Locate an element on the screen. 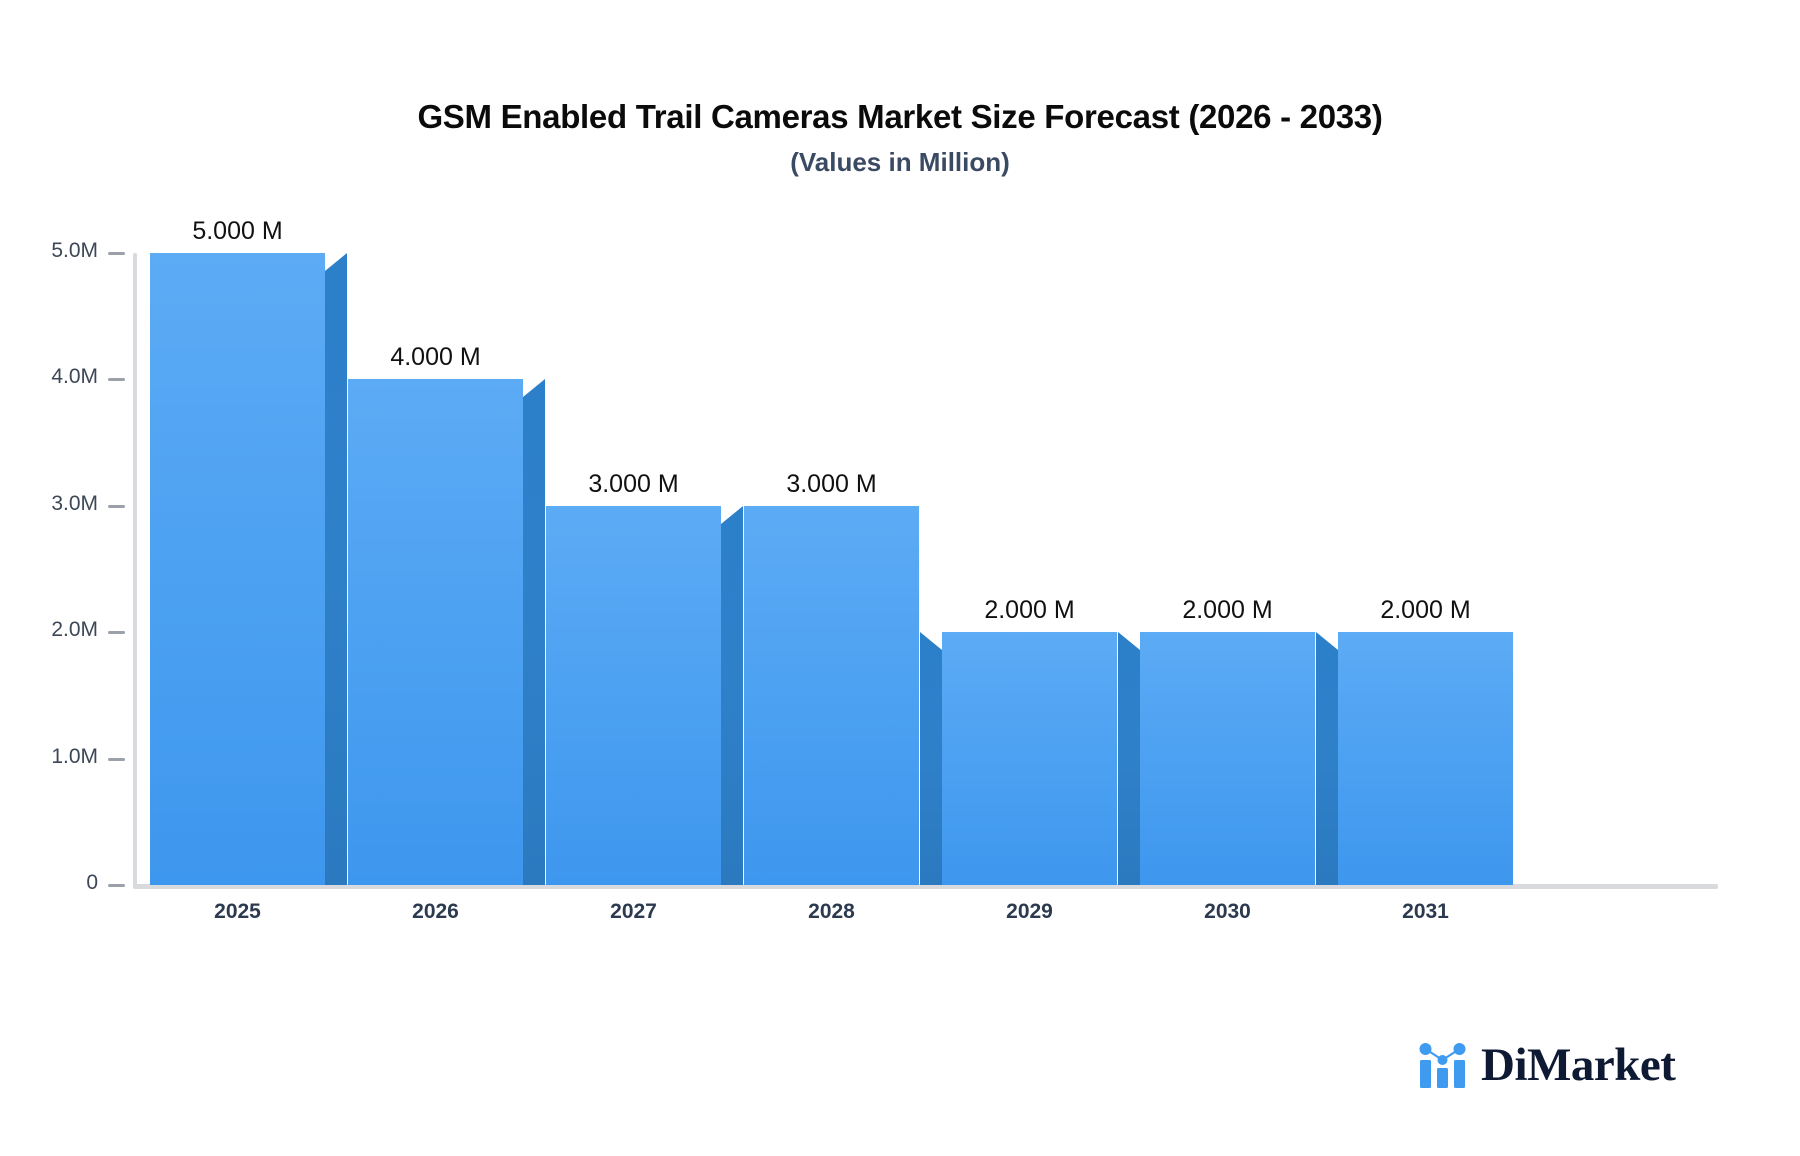 This screenshot has height=1156, width=1800. y-axis-tick-label: 5.0M is located at coordinates (74, 250).